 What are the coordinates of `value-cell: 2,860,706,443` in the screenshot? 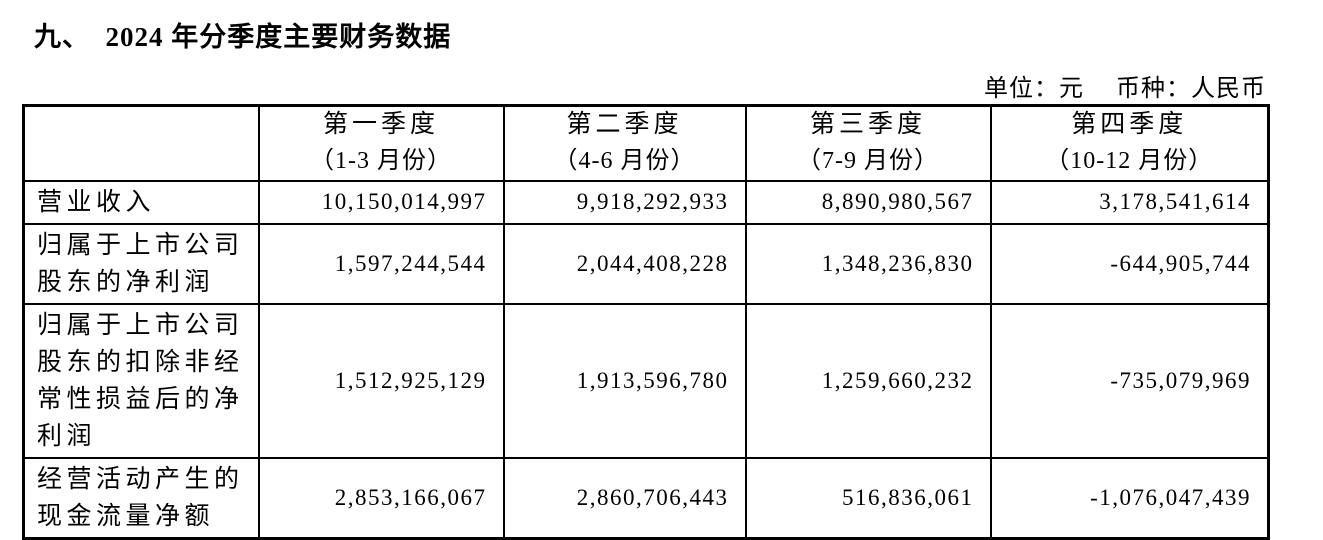 It's located at (624, 497).